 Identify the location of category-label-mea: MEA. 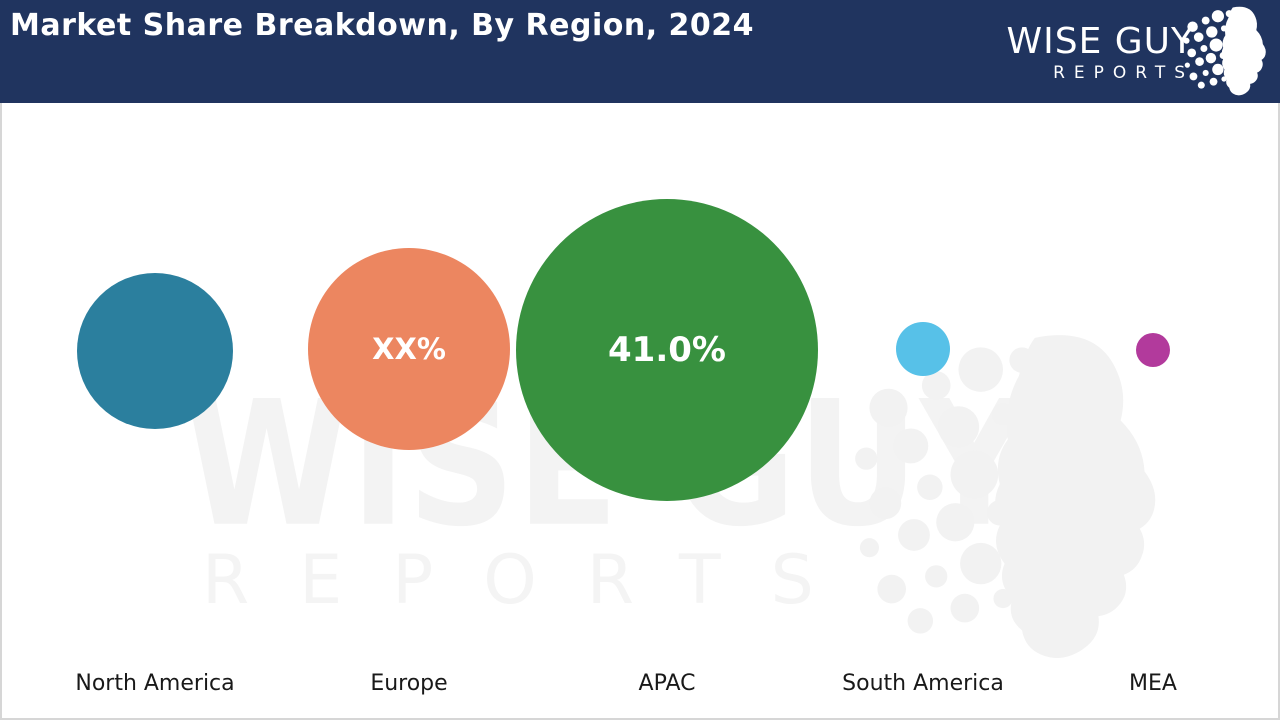
(1153, 683).